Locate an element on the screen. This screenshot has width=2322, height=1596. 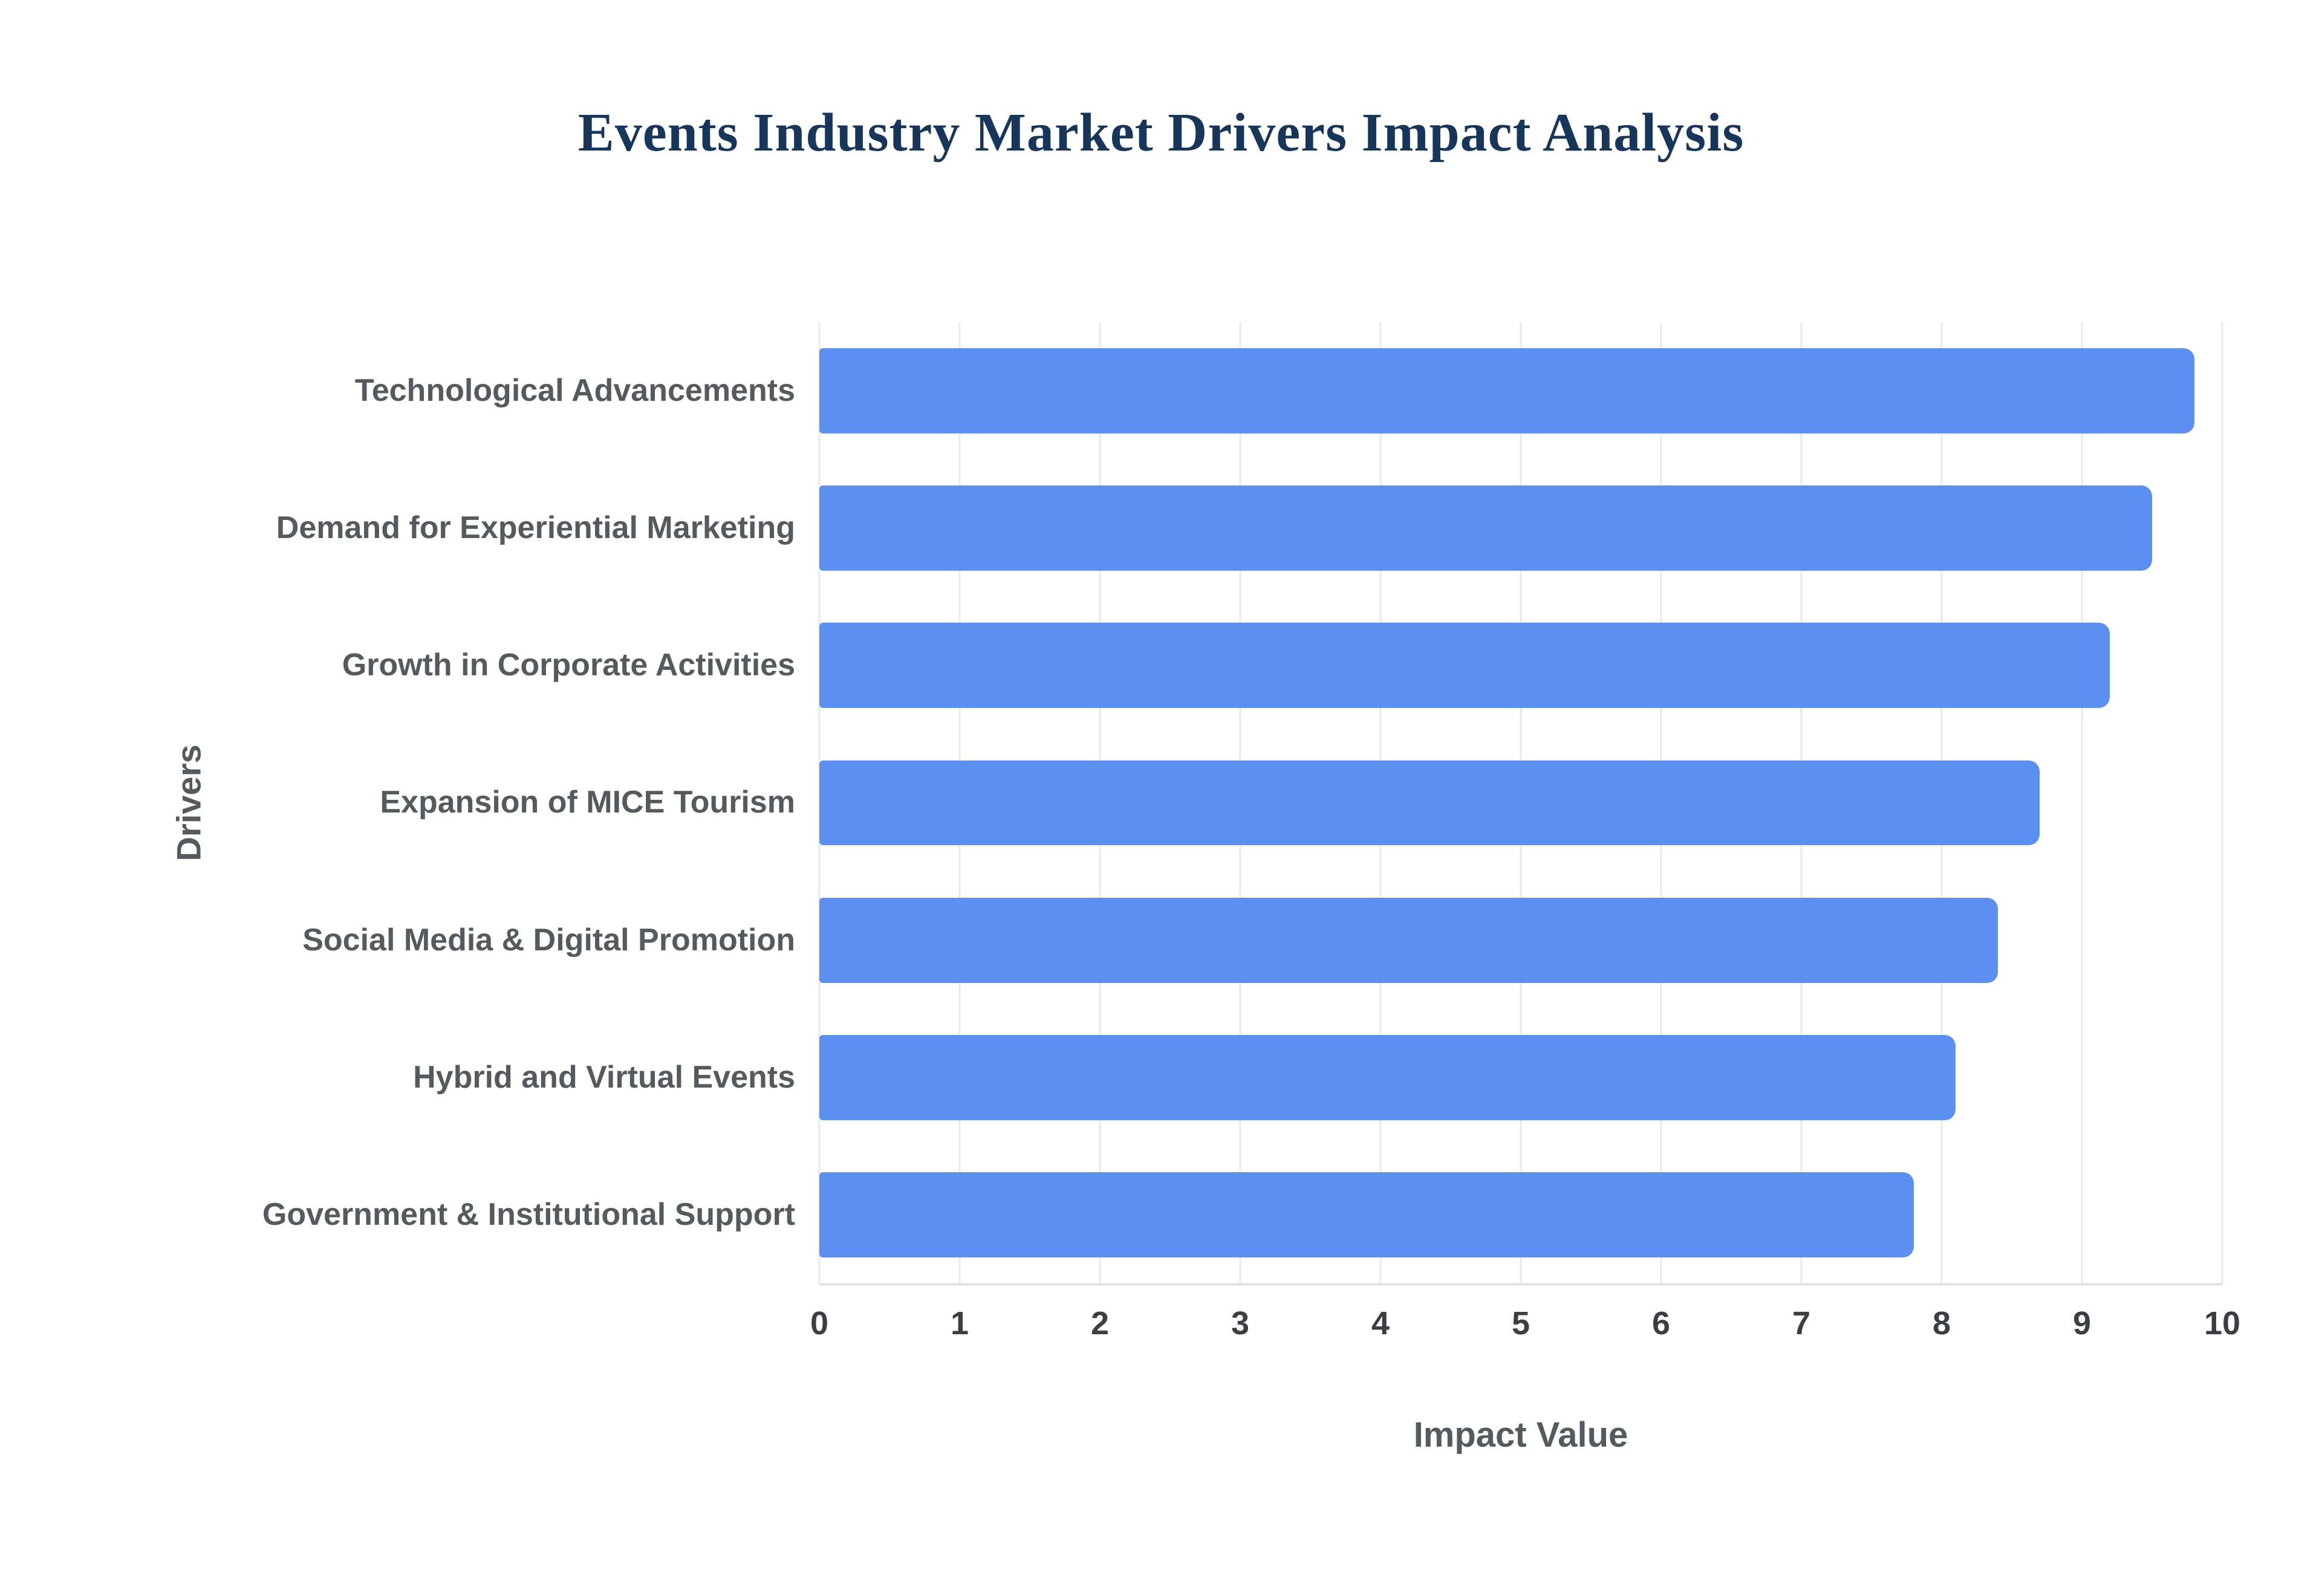
x-axis-title: Impact Value is located at coordinates (1520, 1435).